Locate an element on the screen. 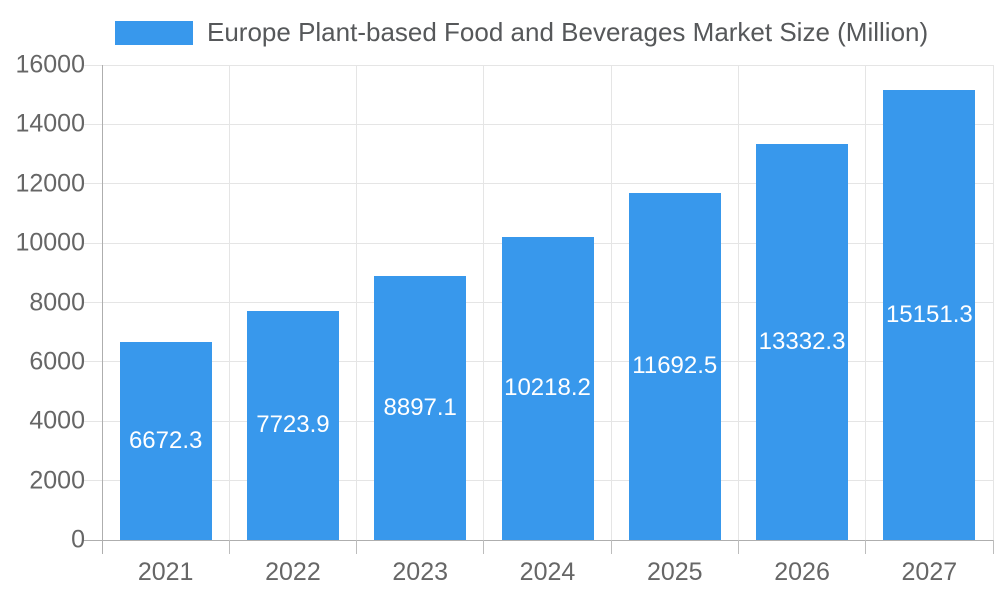  bar-2024: 10218.2 is located at coordinates (547, 388).